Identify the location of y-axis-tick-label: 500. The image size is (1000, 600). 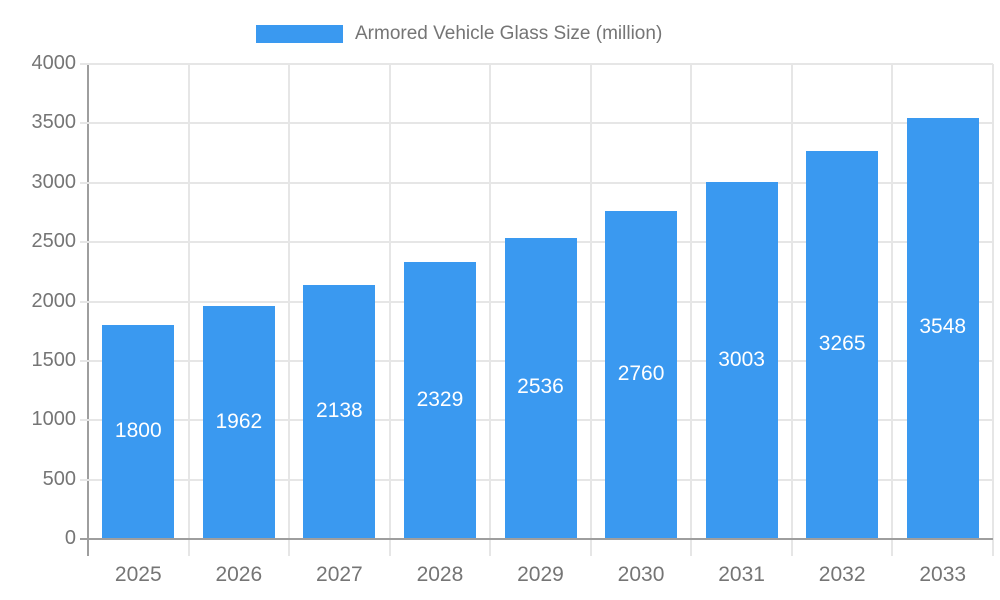
(59, 478).